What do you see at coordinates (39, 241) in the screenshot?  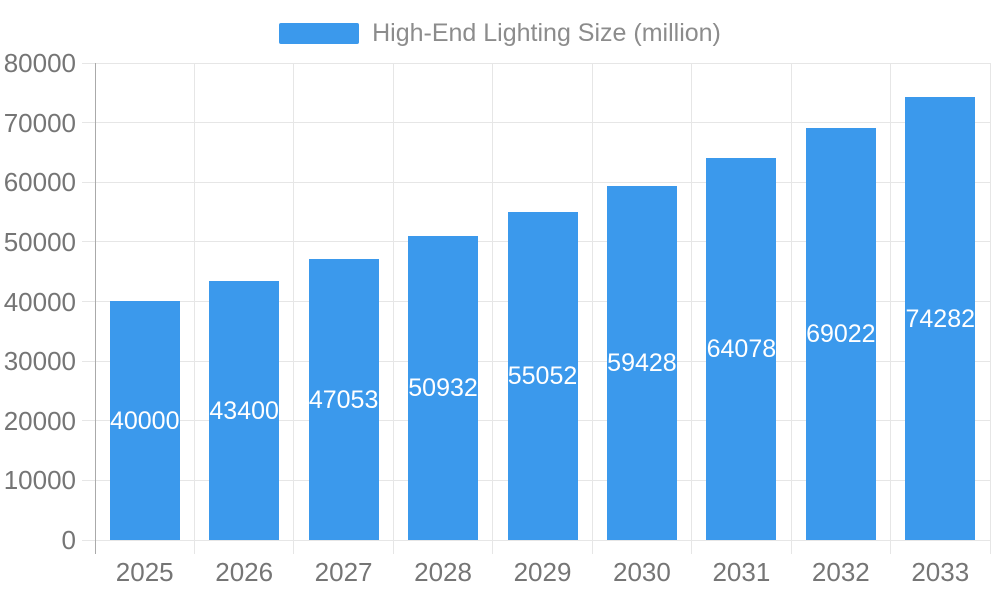 I see `y-tick-label-50000: 50000` at bounding box center [39, 241].